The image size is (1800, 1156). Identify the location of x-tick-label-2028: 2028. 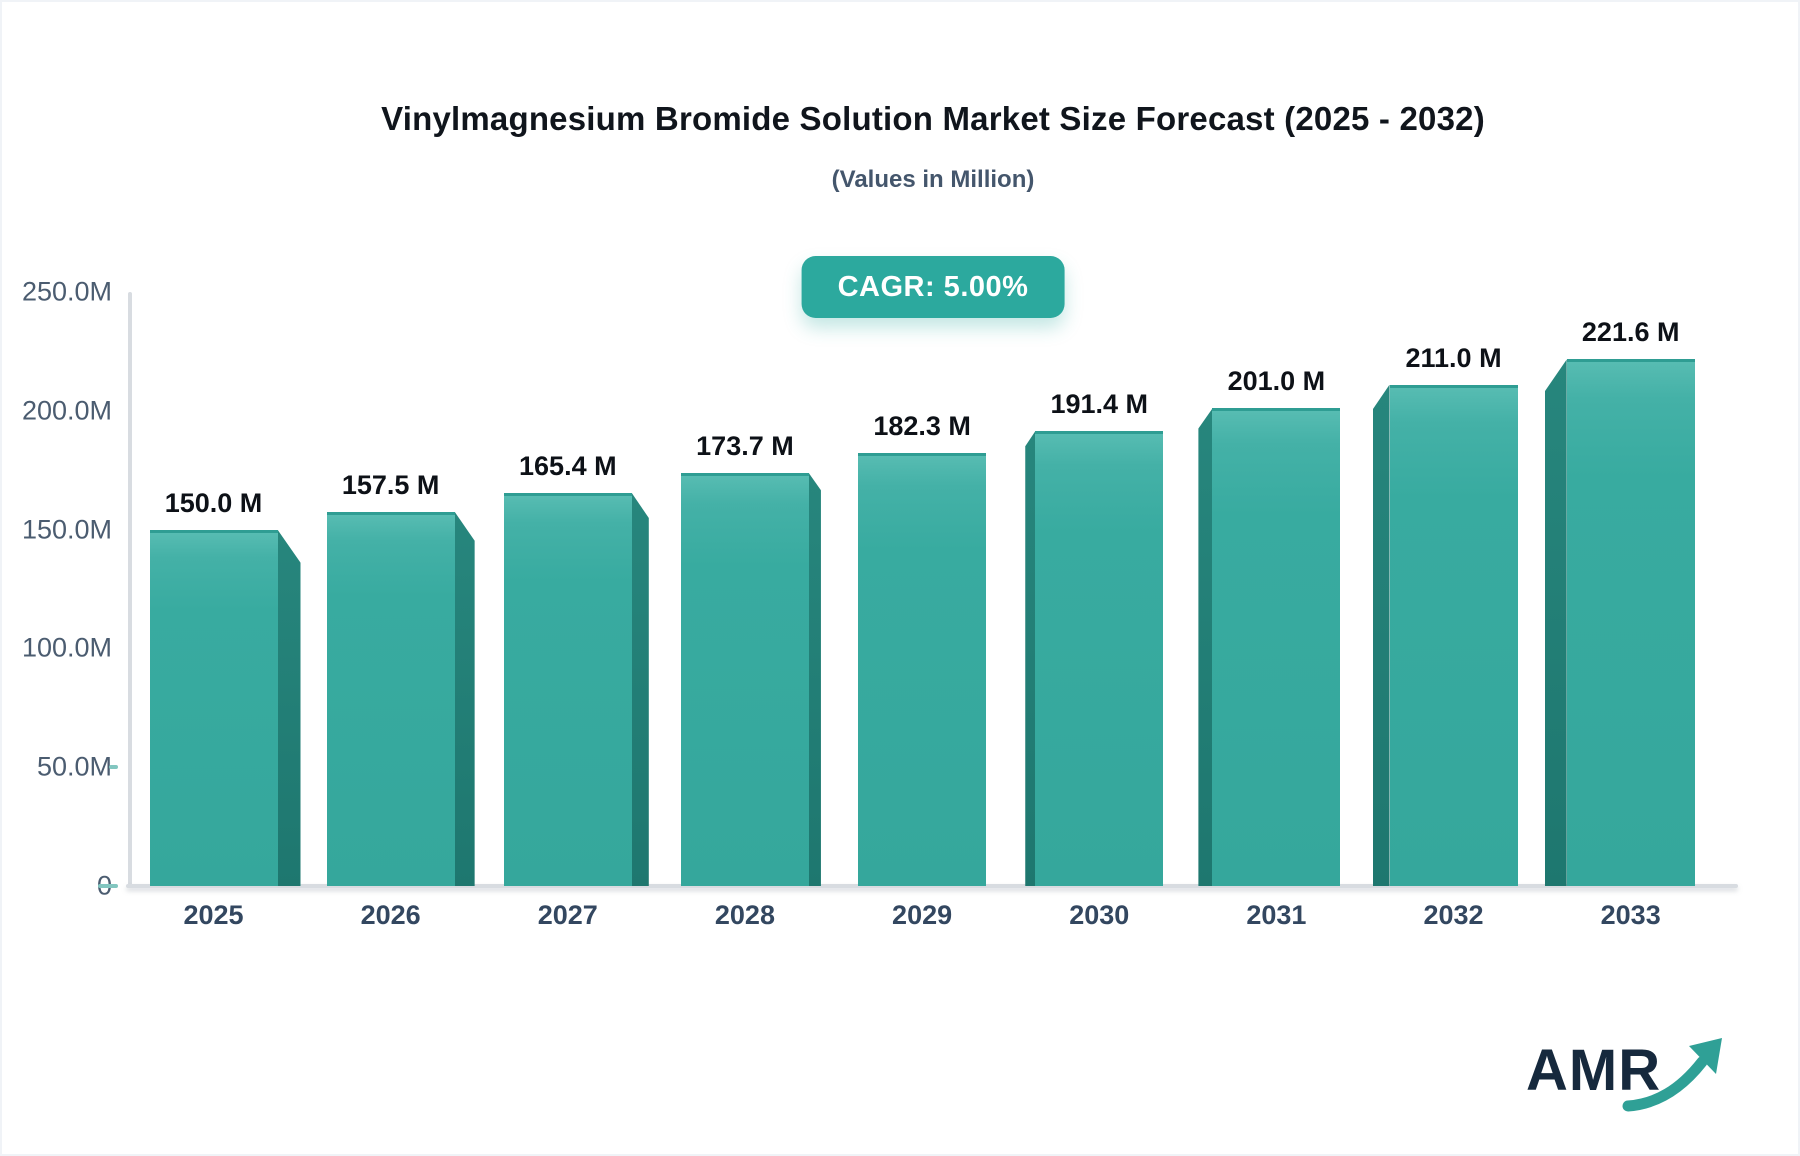
(744, 915).